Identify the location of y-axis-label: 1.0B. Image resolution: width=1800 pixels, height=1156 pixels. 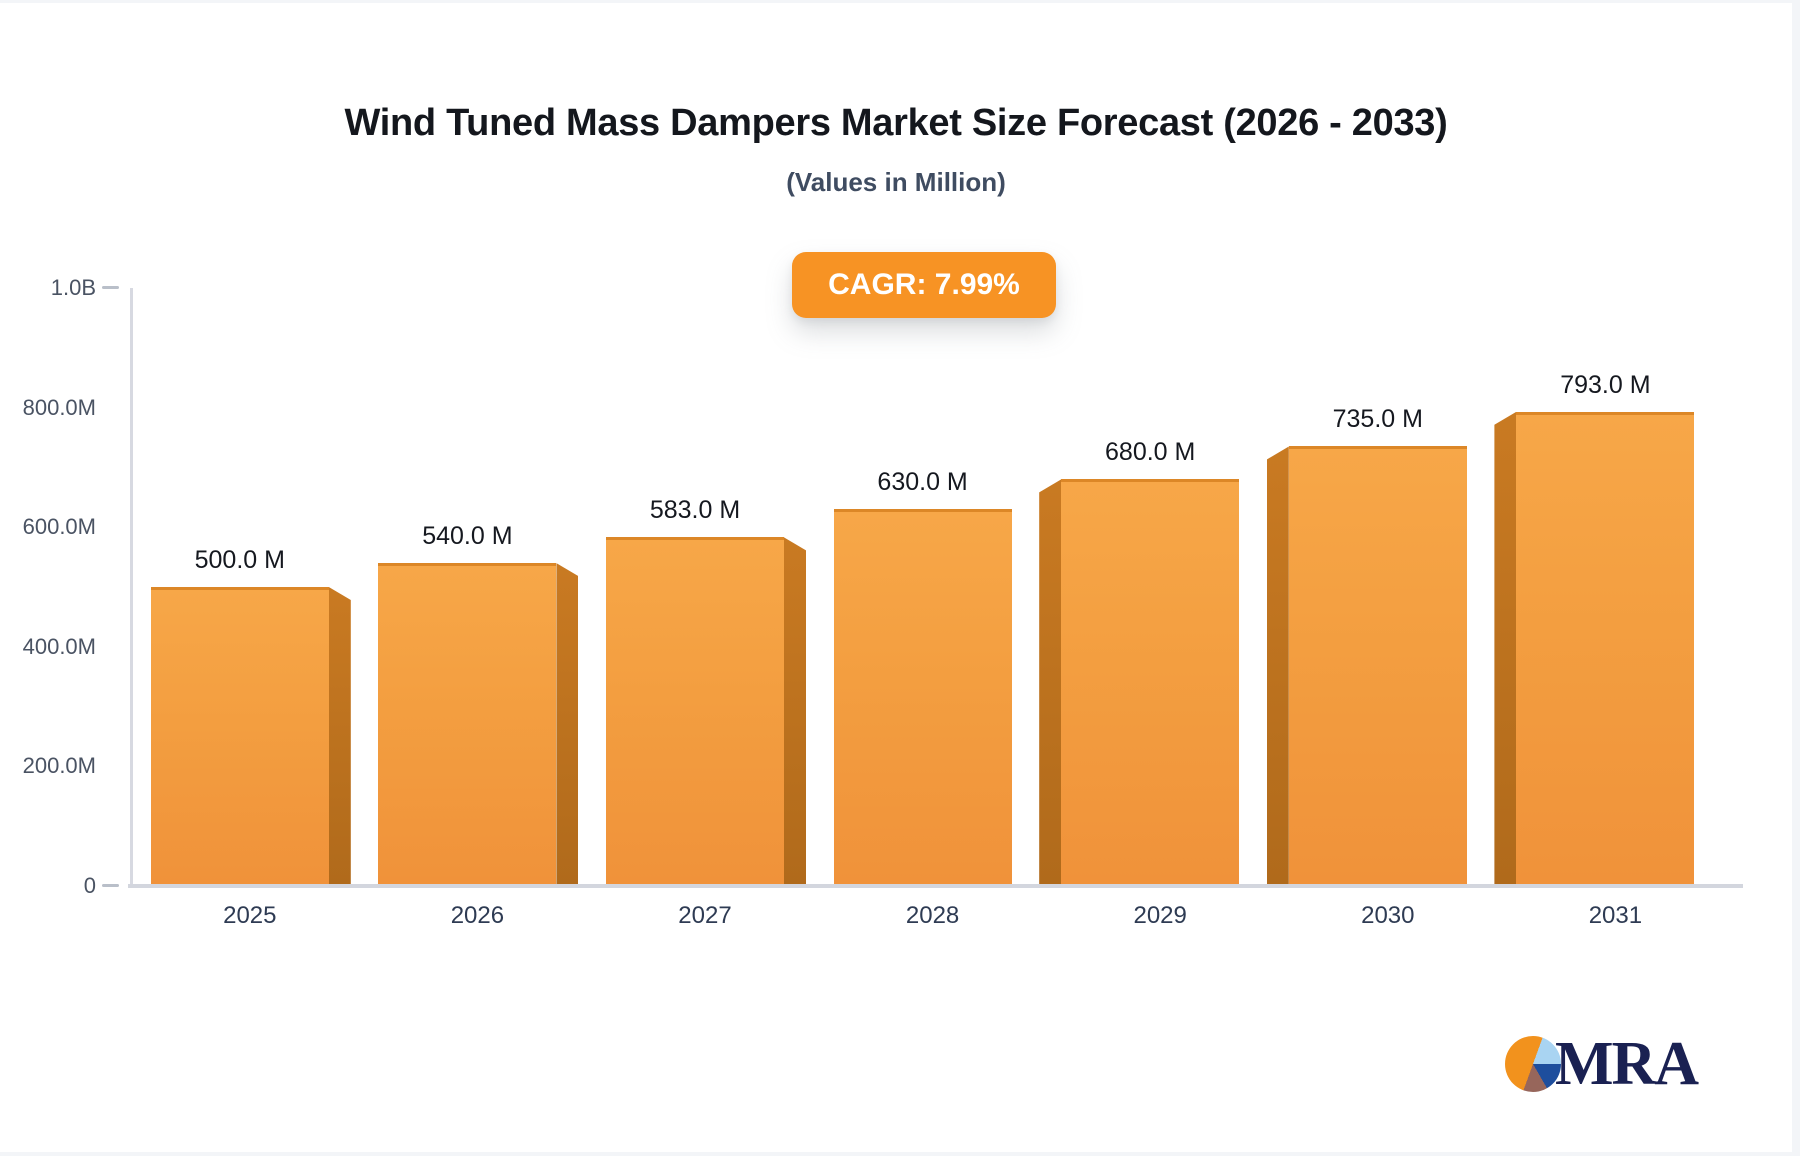
(73, 287).